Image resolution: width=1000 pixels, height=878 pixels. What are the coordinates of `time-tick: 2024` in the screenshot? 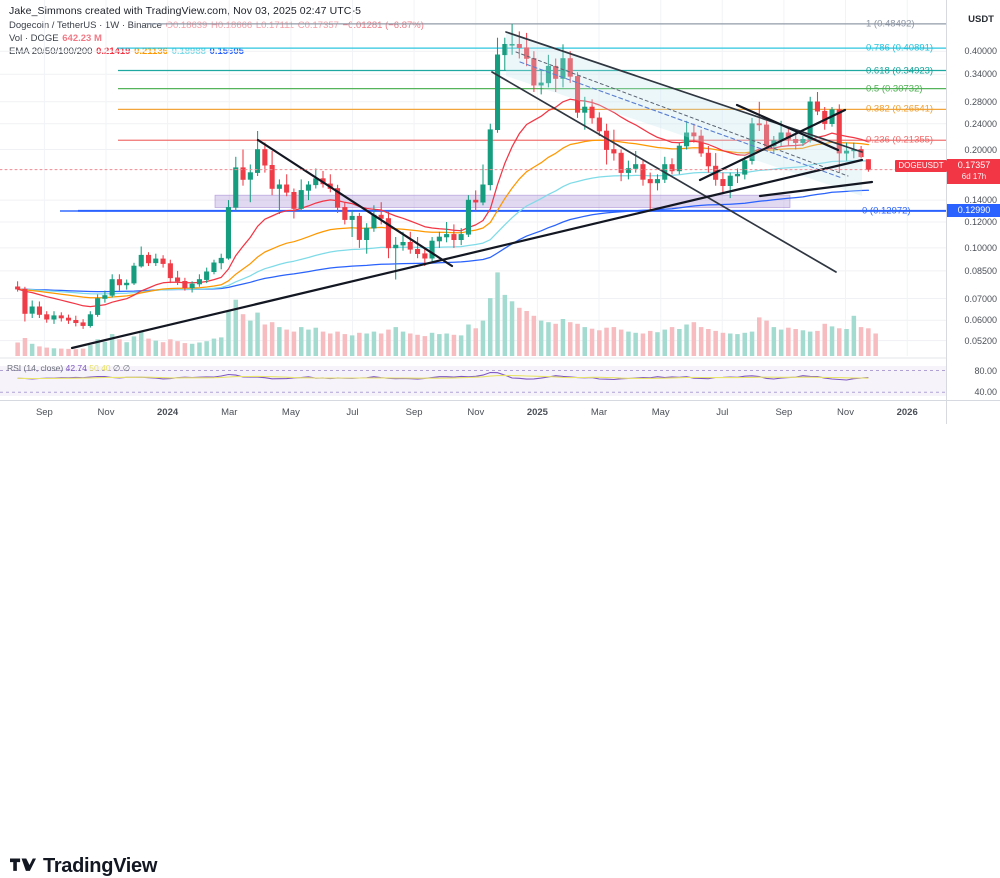 It's located at (168, 412).